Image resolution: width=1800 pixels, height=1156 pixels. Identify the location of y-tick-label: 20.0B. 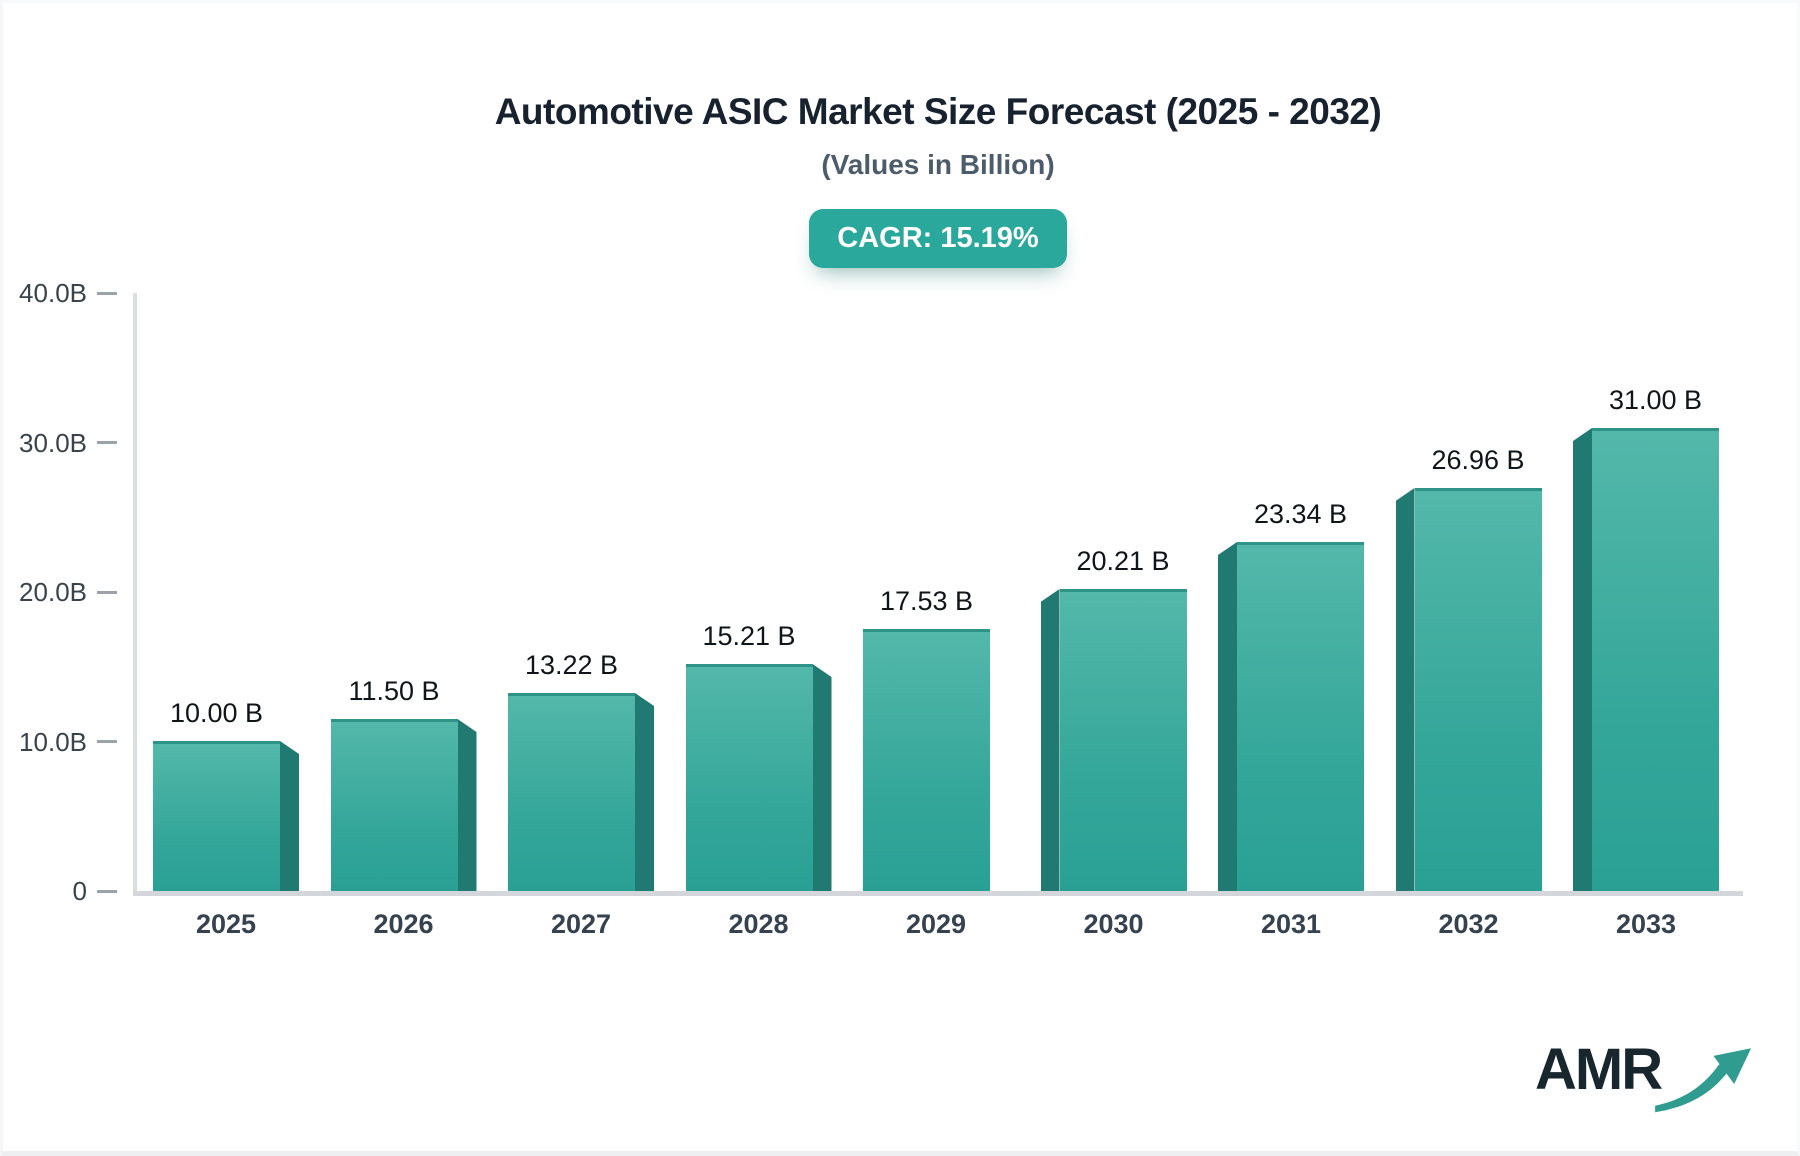
(53, 592).